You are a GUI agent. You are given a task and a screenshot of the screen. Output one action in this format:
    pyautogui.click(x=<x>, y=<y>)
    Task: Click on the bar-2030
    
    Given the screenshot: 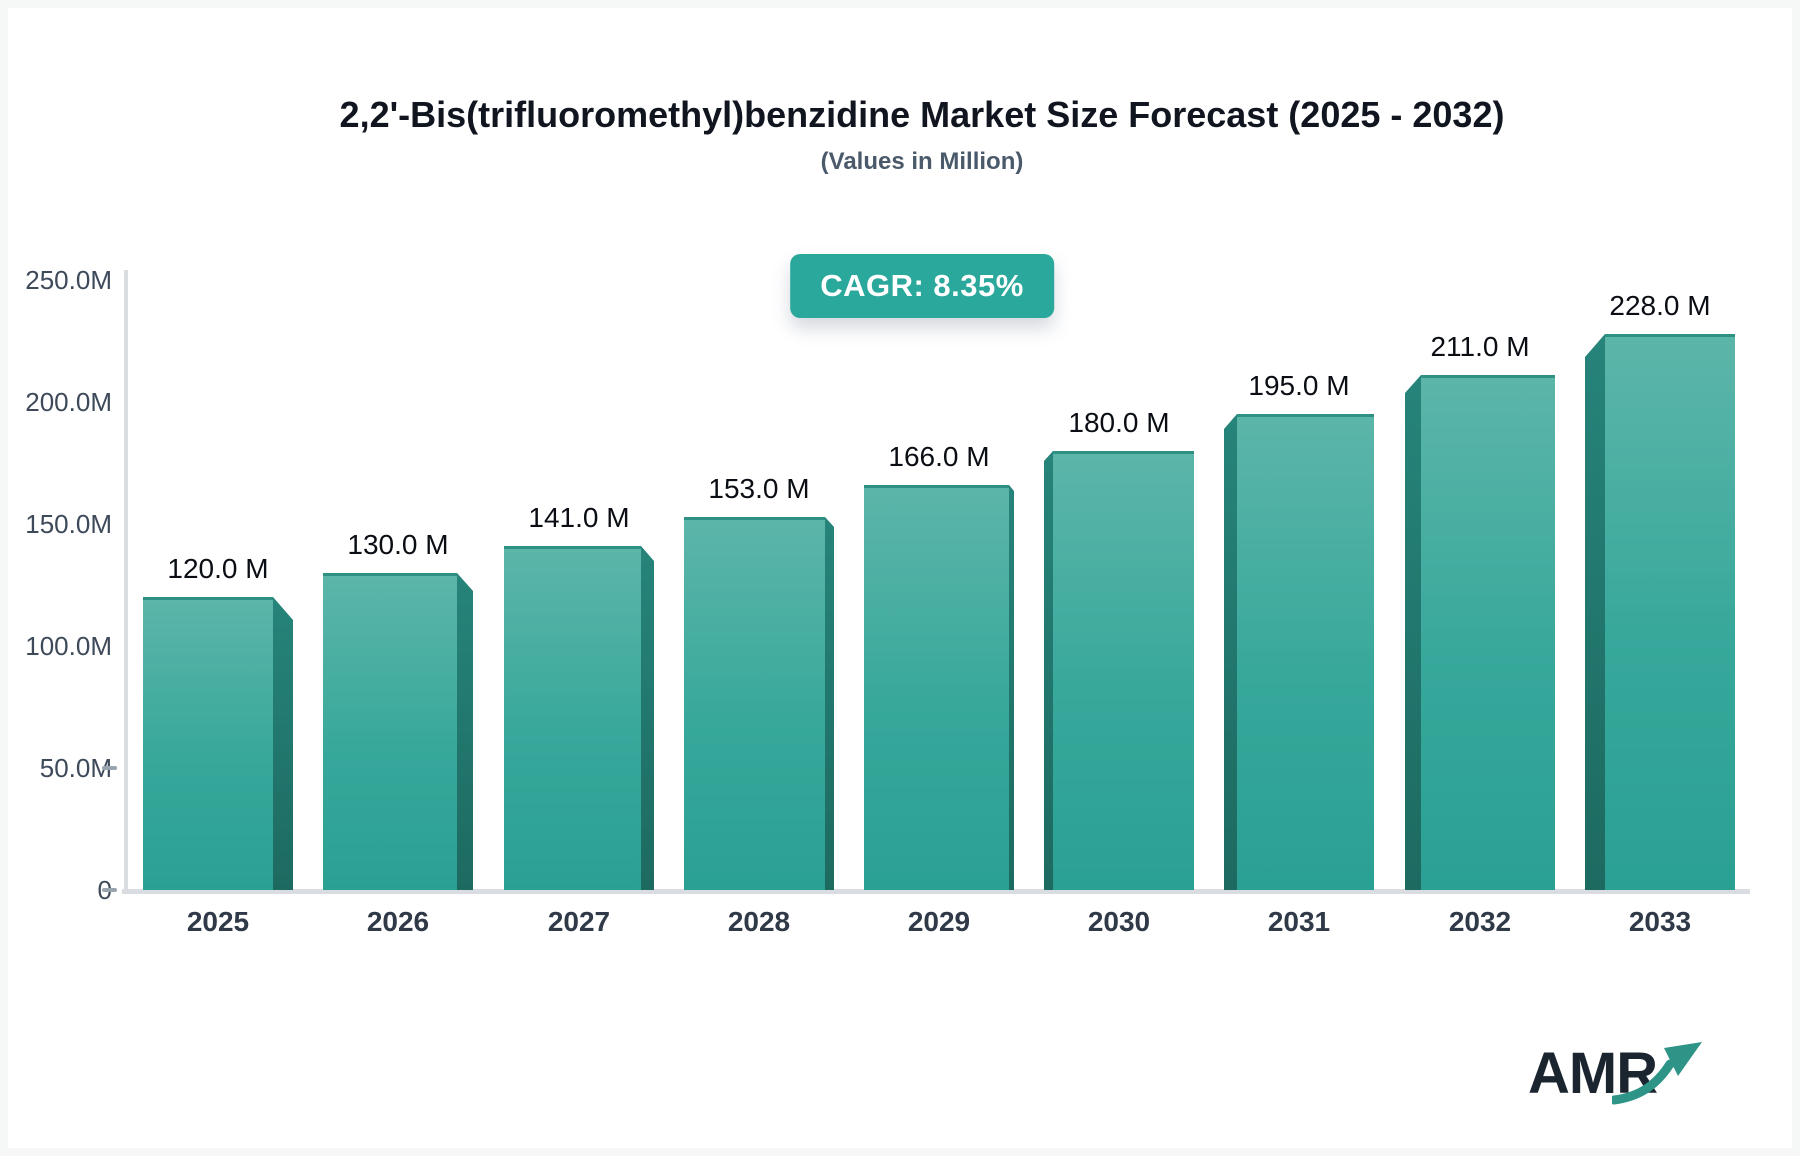 What is the action you would take?
    pyautogui.click(x=1119, y=670)
    